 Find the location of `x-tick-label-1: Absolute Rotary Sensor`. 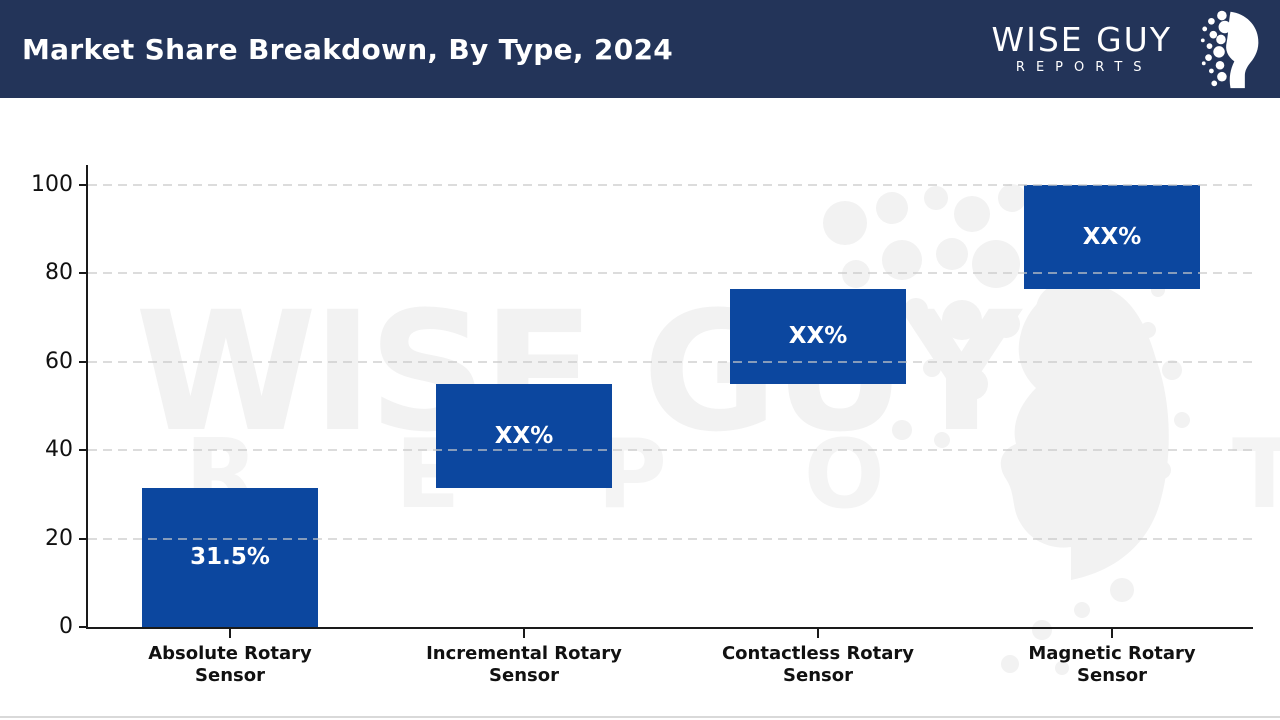

x-tick-label-1: Absolute Rotary Sensor is located at coordinates (230, 664).